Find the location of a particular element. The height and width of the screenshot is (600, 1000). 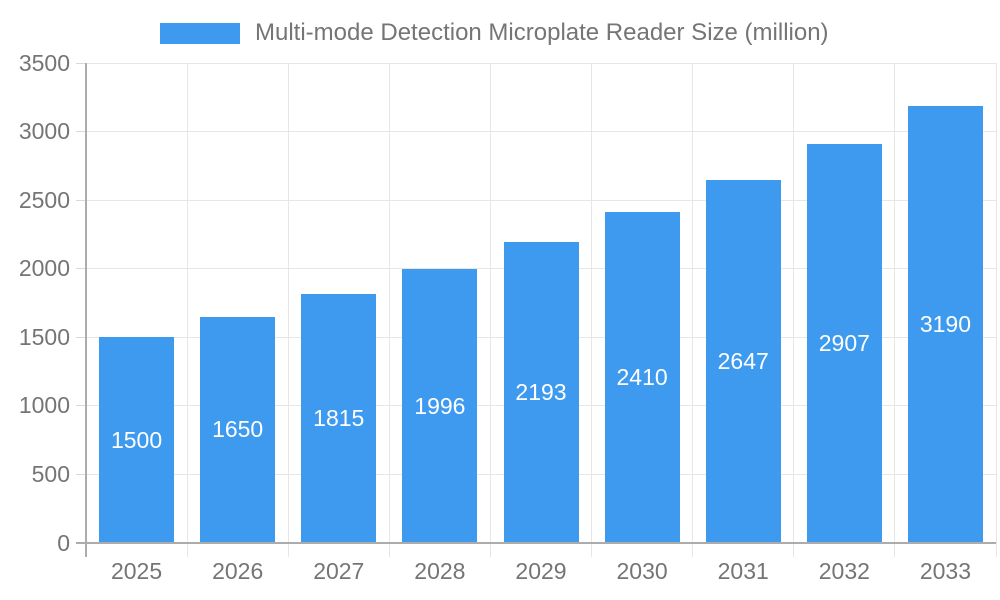

x-axis-label: 2029 is located at coordinates (541, 571).